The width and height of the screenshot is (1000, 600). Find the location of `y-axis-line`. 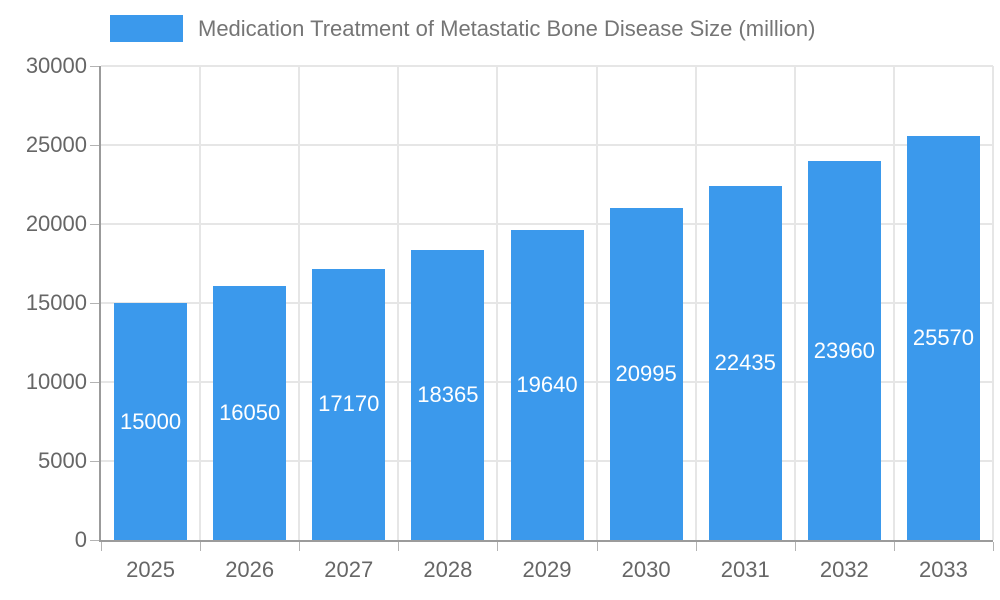

y-axis-line is located at coordinates (100, 304).